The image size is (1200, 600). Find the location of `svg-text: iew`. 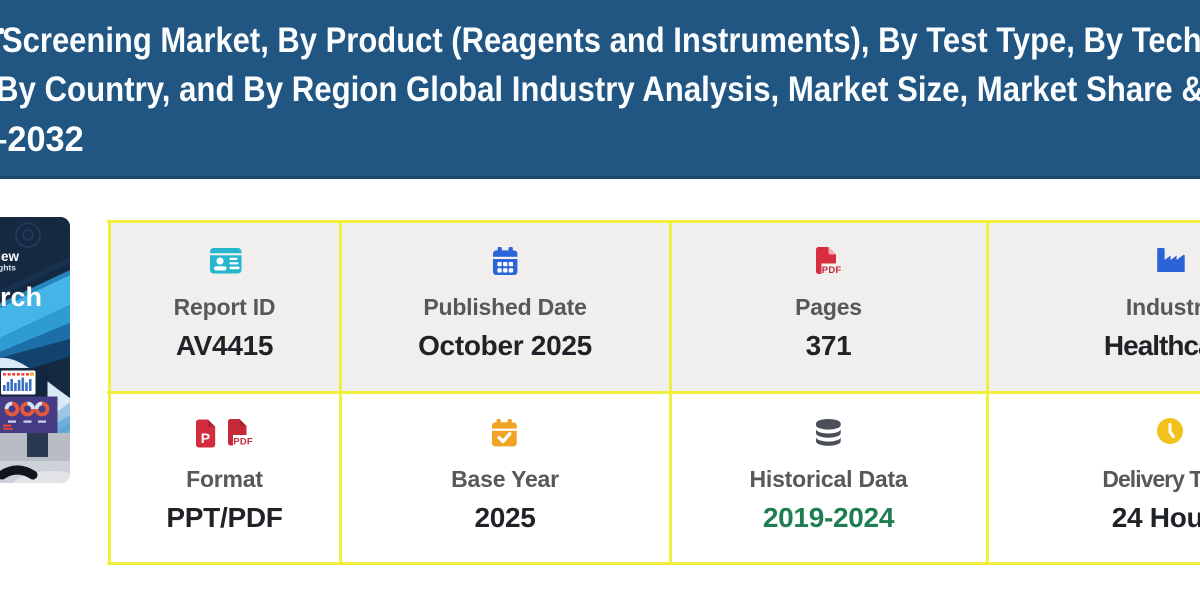

svg-text: iew is located at coordinates (9, 256).